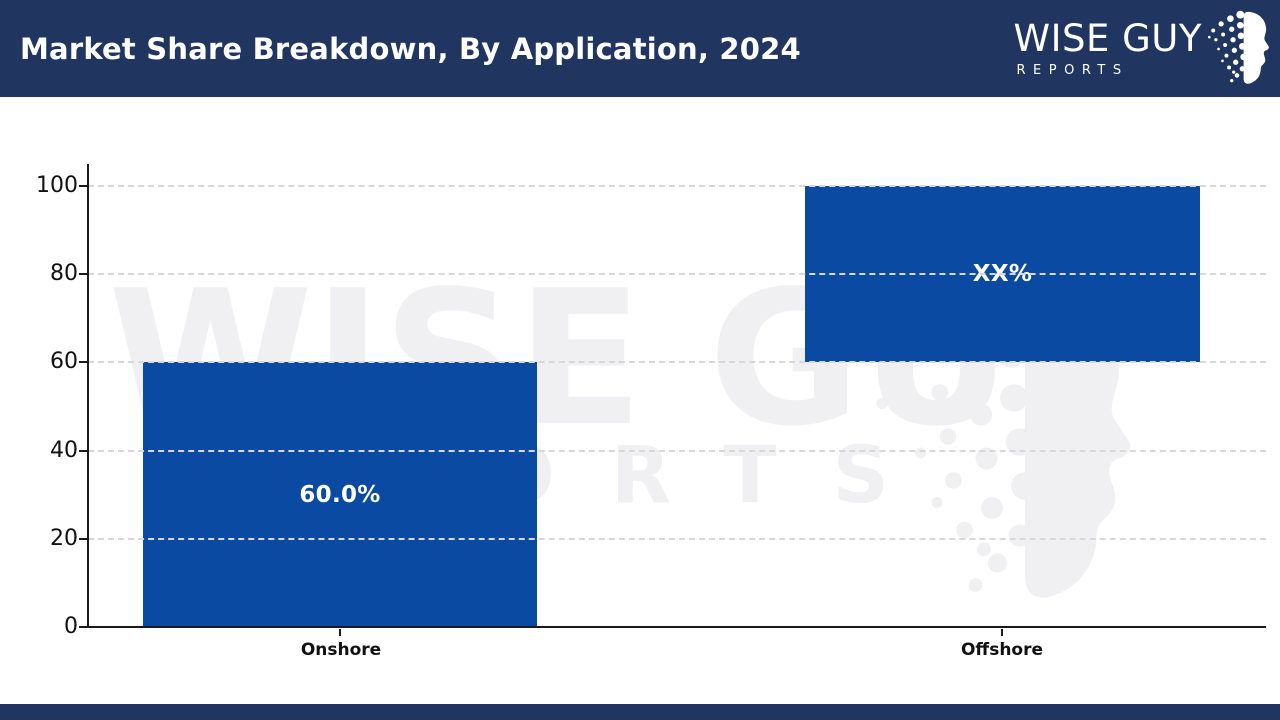 This screenshot has width=1280, height=720. What do you see at coordinates (64, 450) in the screenshot?
I see `y-tick-label-40: 40` at bounding box center [64, 450].